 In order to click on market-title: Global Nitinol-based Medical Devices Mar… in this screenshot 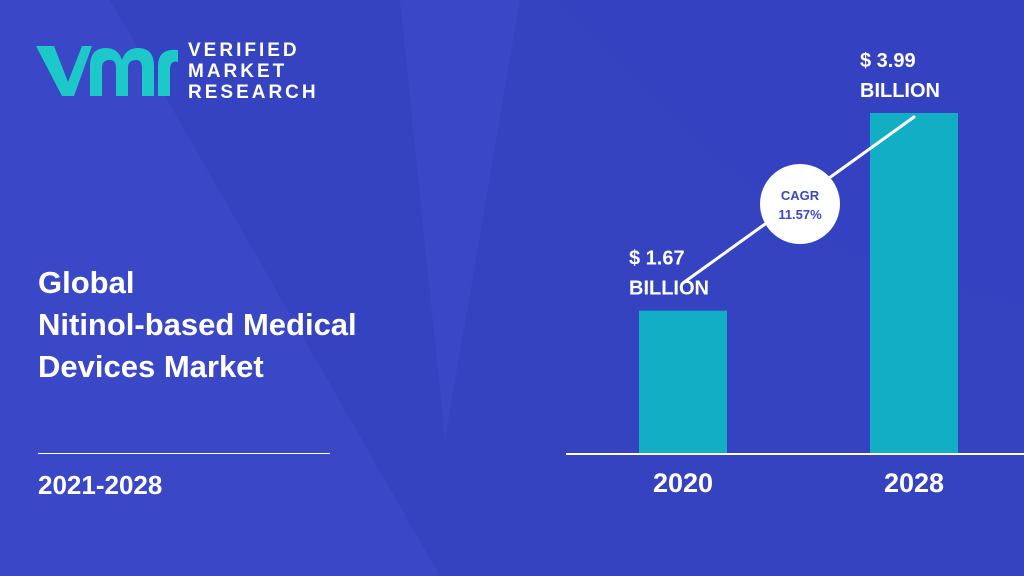, I will do `click(197, 325)`.